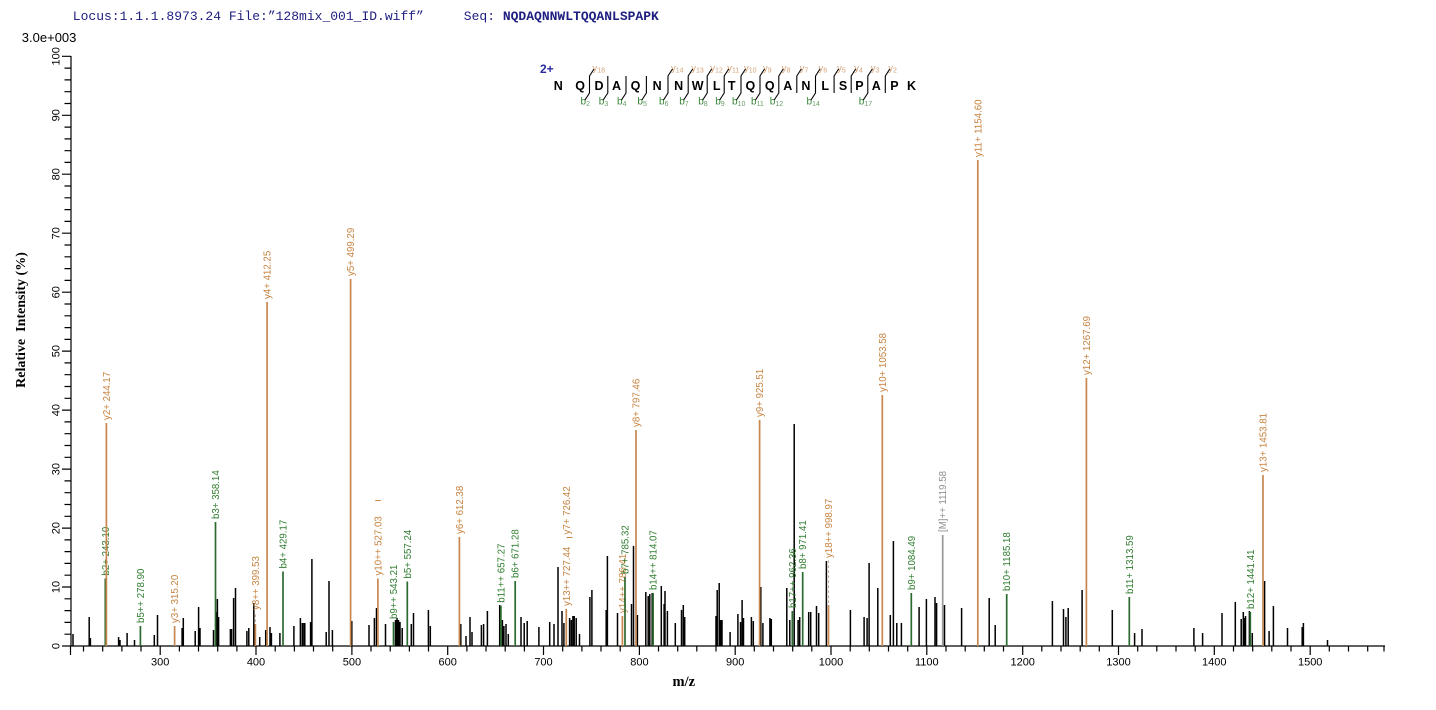 The image size is (1436, 710). Describe the element at coordinates (57, 233) in the screenshot. I see `svg-text: 70` at that location.